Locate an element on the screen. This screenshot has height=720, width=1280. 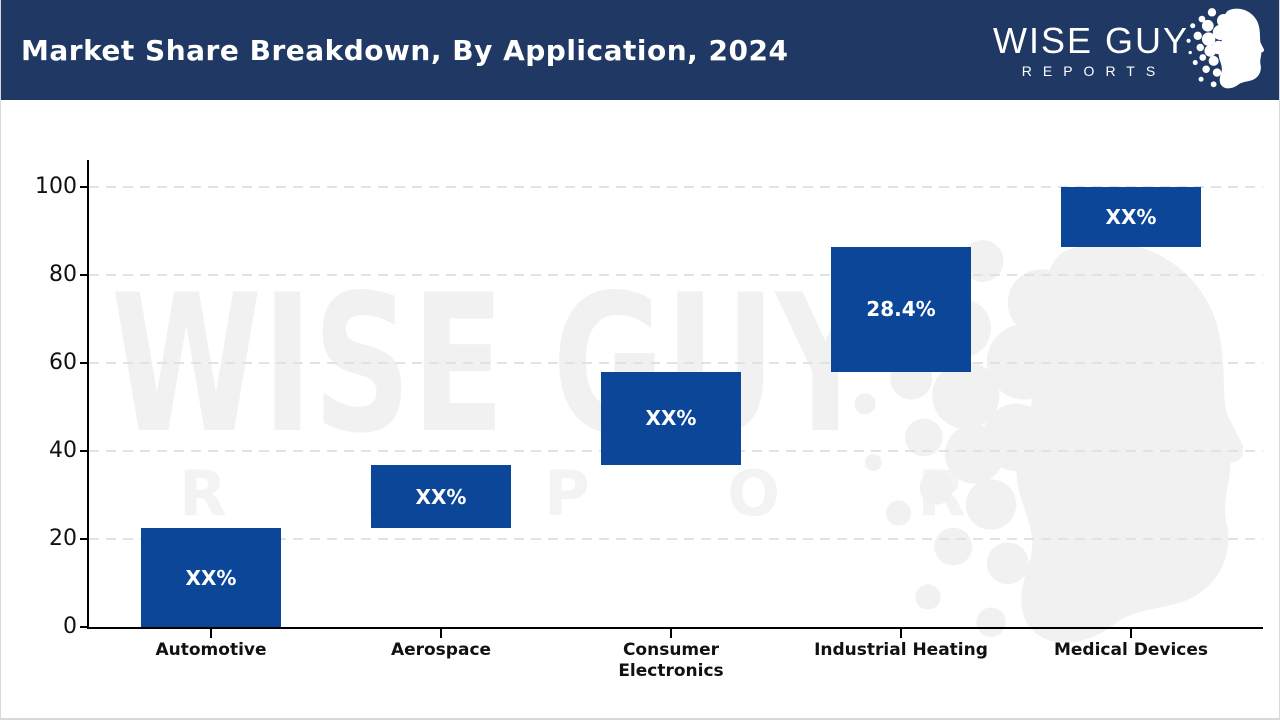
x-category-label-industrial-heating: Industrial Heating is located at coordinates (901, 650).